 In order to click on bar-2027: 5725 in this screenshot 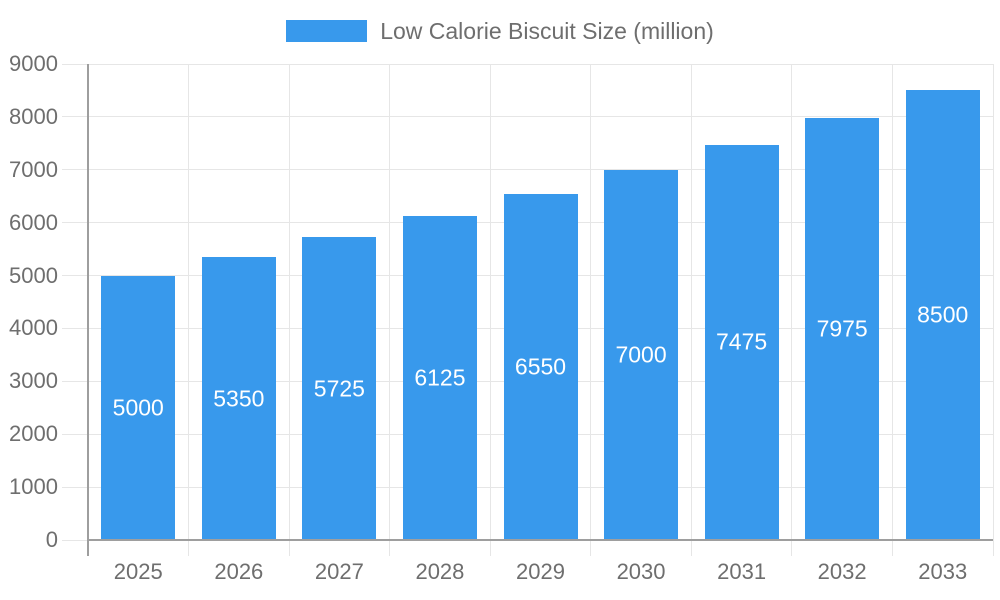, I will do `click(339, 388)`.